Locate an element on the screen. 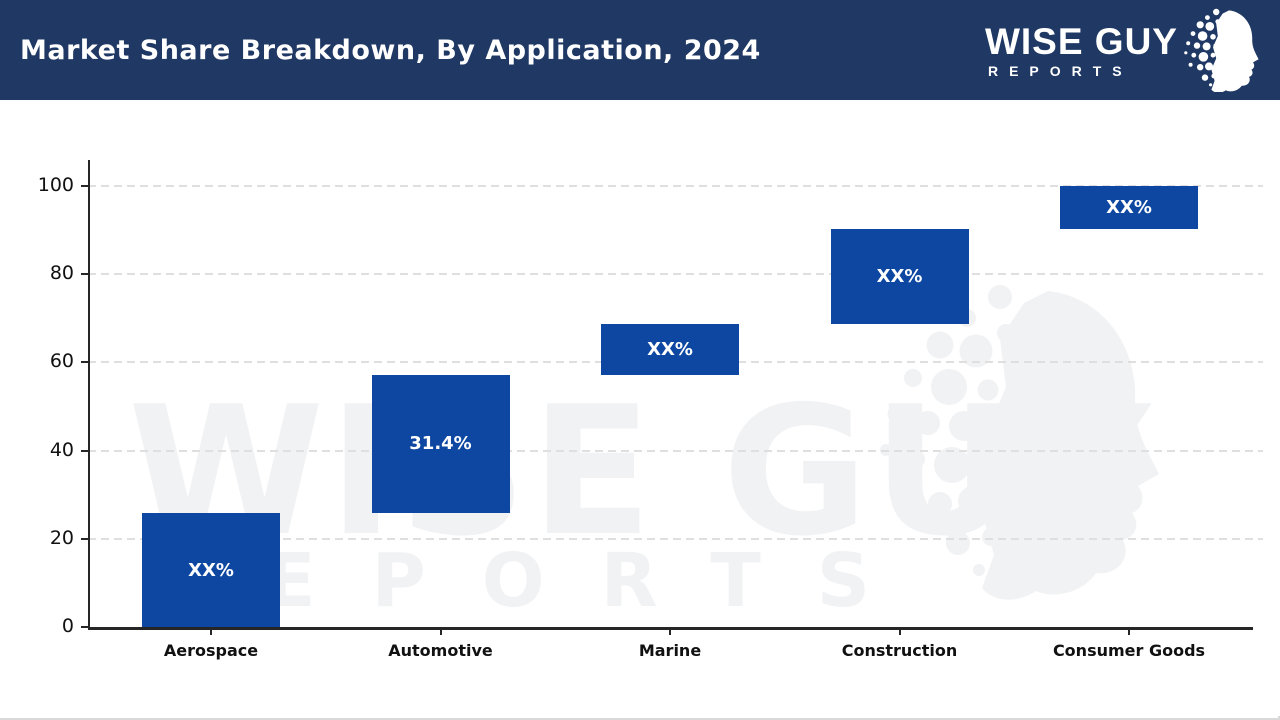 This screenshot has height=720, width=1280. bar-value-label: 31.4% is located at coordinates (440, 444).